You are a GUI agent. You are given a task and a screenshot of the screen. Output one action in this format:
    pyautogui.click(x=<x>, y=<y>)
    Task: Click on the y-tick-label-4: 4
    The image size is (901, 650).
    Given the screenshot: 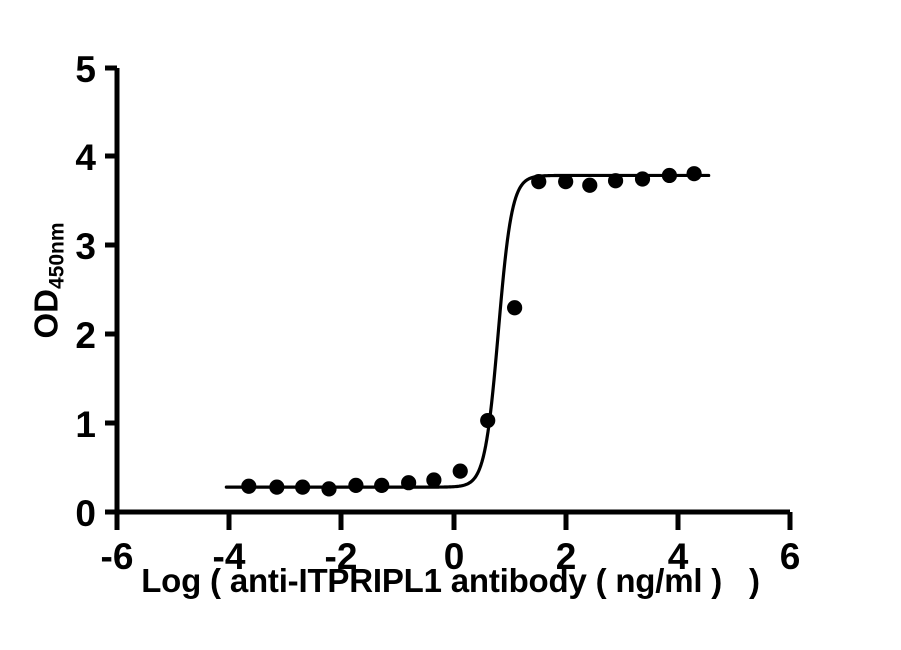 What is the action you would take?
    pyautogui.click(x=85, y=157)
    